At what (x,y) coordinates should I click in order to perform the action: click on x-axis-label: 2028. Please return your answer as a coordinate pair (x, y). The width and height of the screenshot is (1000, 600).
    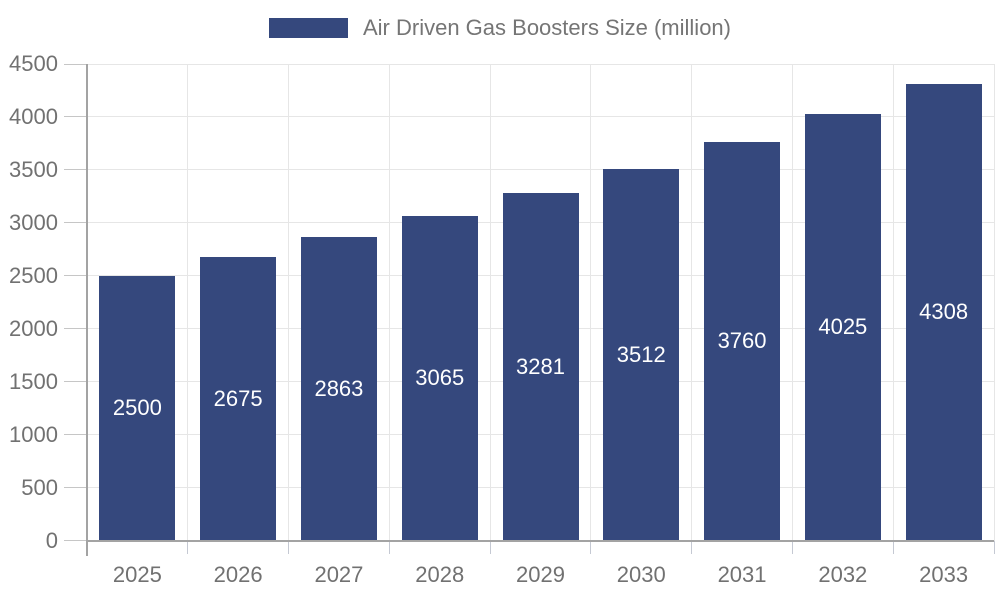
    Looking at the image, I should click on (440, 574).